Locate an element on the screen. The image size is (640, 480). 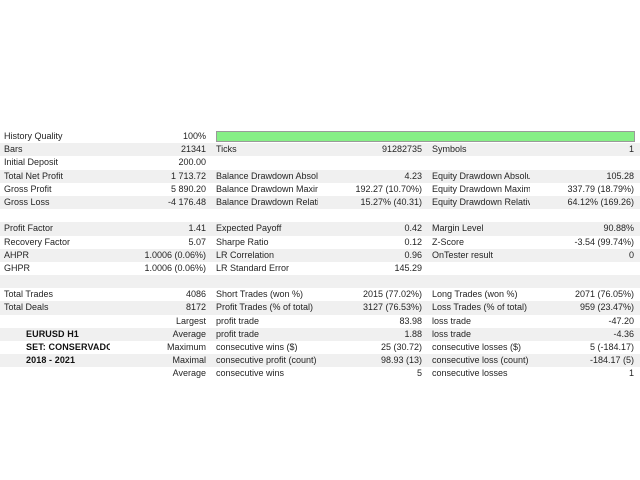
report-cell-group-1: Total Trades 4086 is located at coordinates (106, 294).